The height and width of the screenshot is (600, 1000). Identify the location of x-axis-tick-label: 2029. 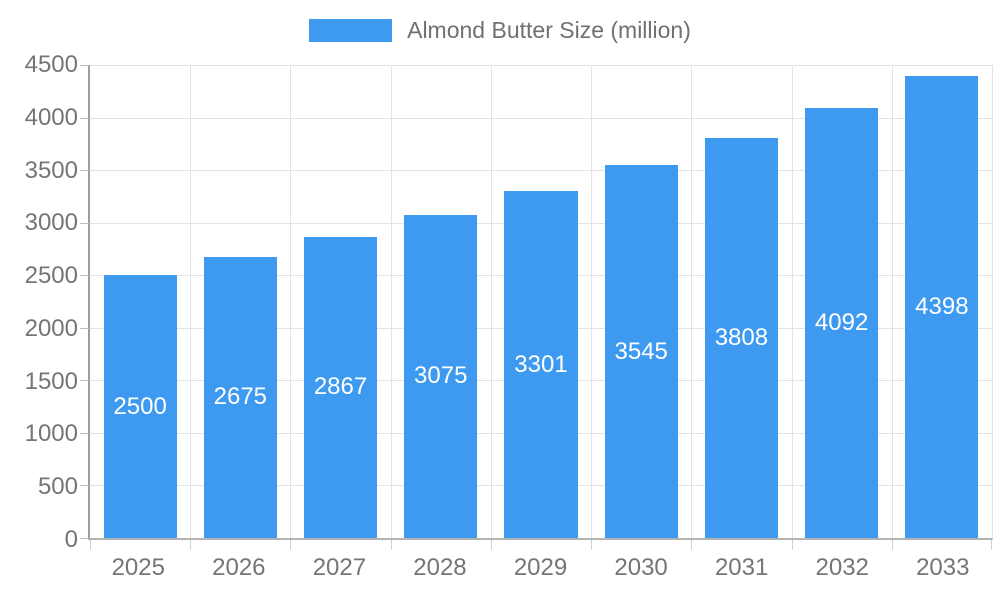
(540, 567).